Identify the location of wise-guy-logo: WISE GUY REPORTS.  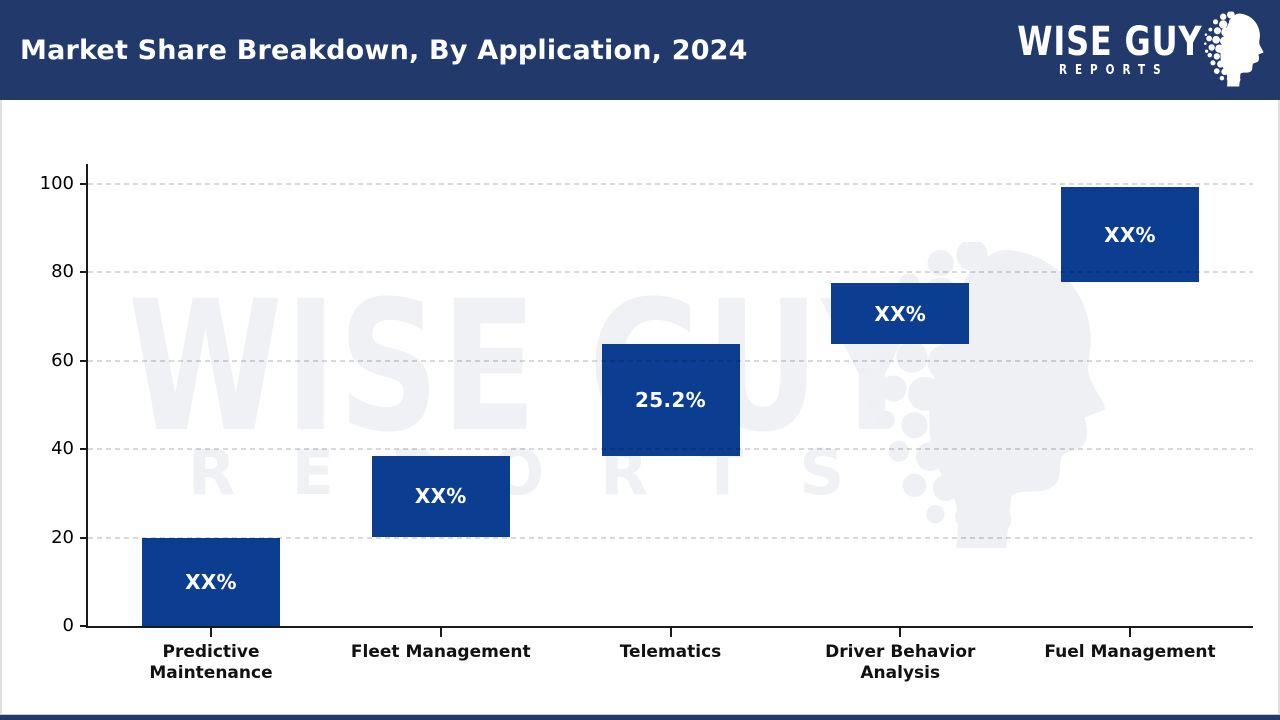
(1119, 50).